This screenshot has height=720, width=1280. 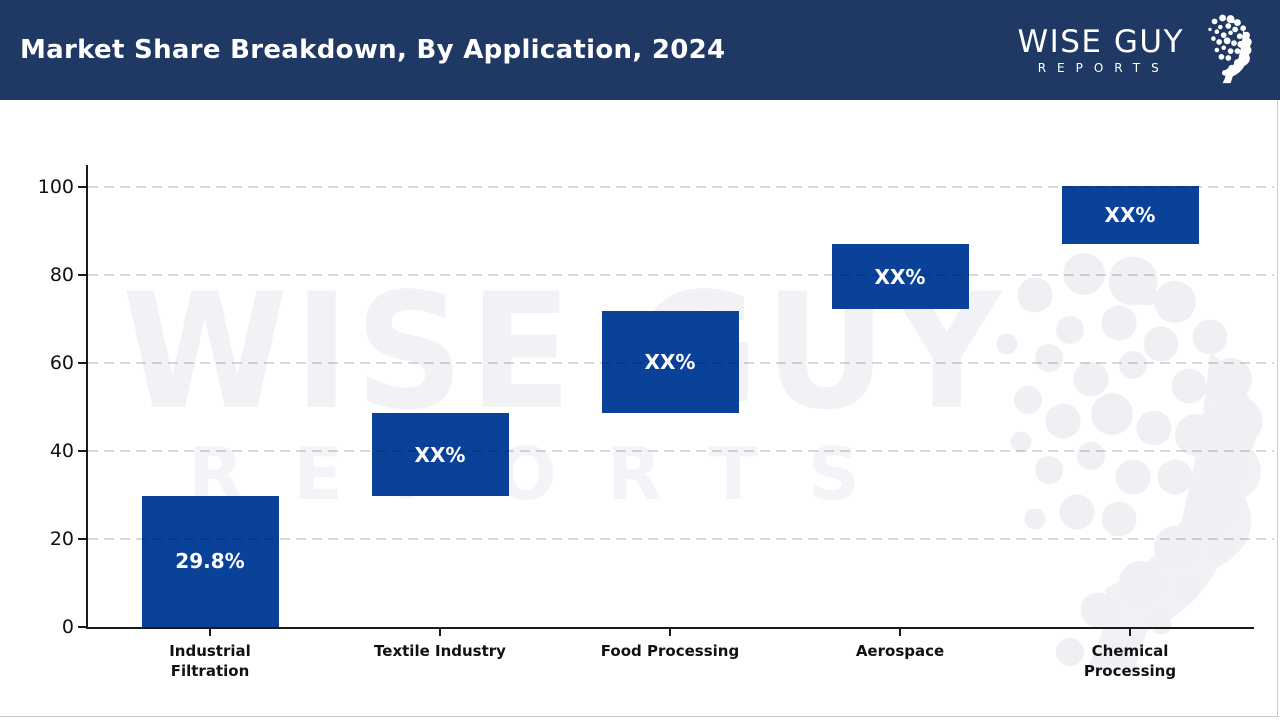 I want to click on y-tick-label-20: 20, so click(x=61, y=539).